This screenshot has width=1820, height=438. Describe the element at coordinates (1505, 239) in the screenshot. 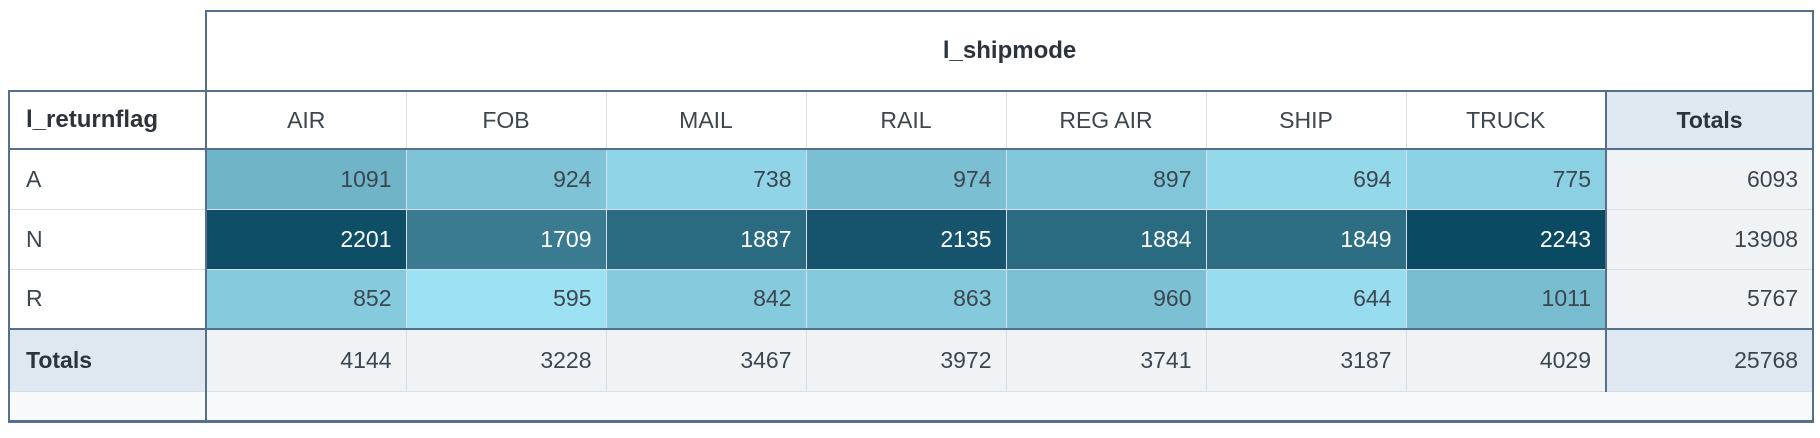

I see `cell-n-truck: 2243` at that location.